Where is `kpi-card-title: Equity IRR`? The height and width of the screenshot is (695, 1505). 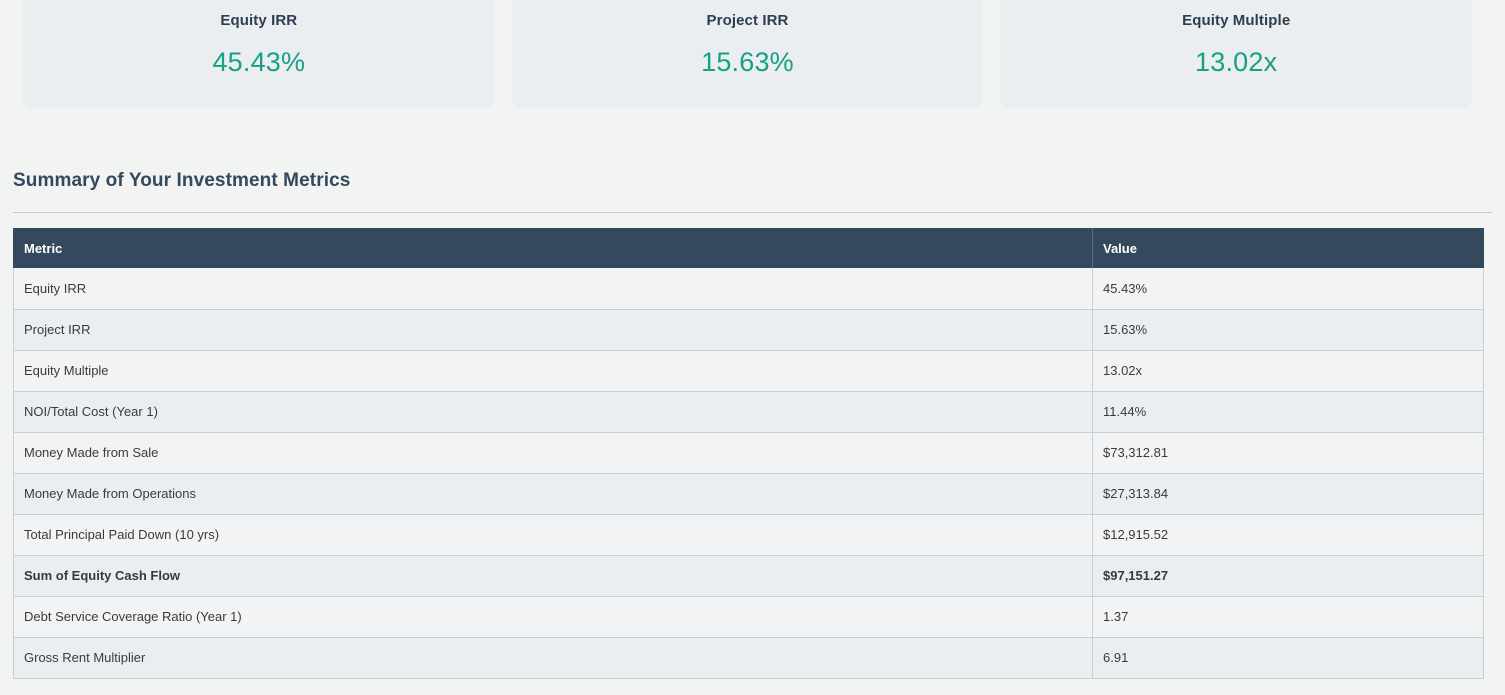 kpi-card-title: Equity IRR is located at coordinates (259, 20).